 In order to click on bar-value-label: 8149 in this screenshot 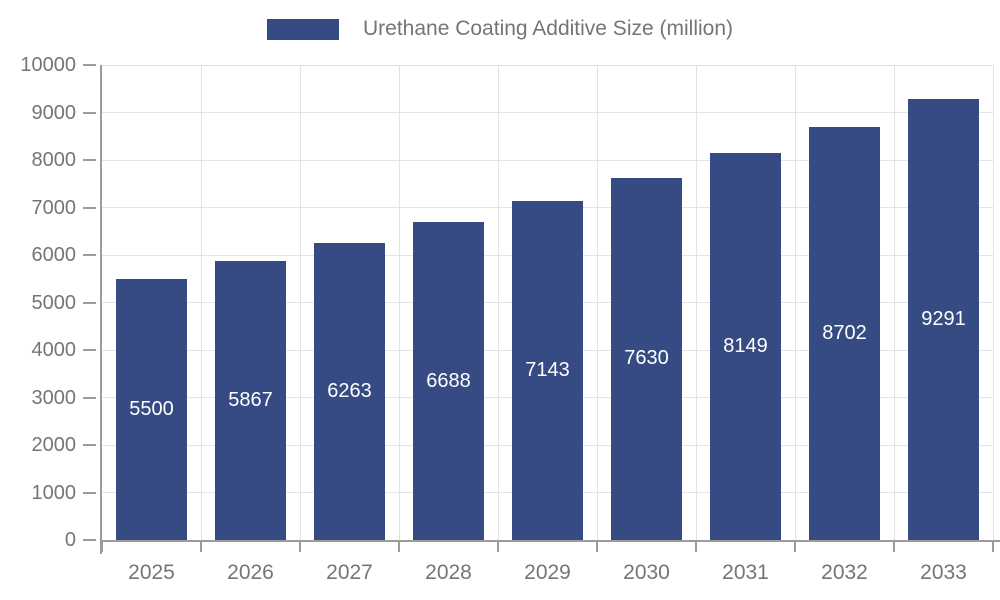, I will do `click(745, 345)`.